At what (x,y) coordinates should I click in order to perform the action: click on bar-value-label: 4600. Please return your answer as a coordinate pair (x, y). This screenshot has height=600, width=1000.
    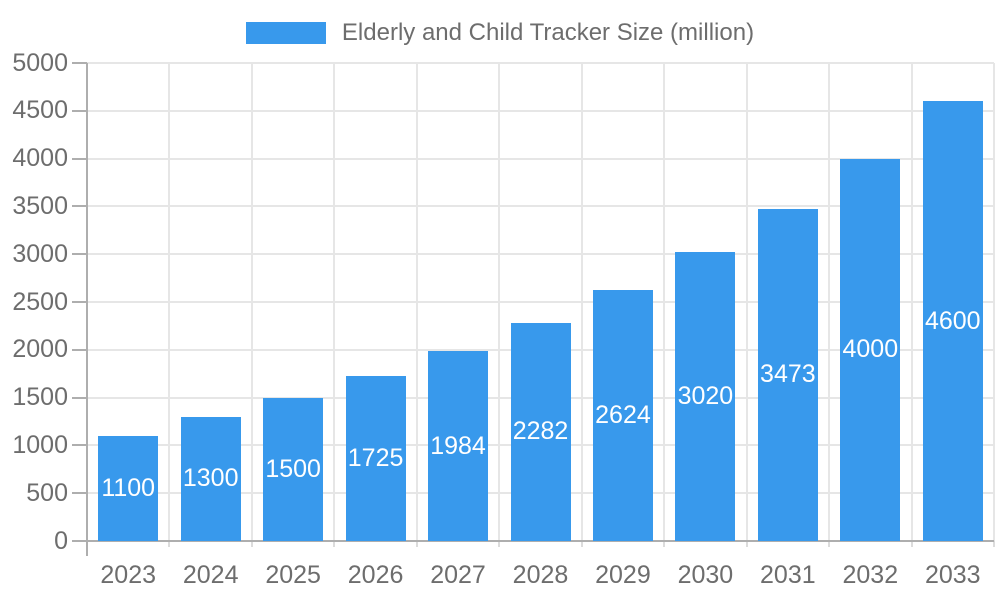
    Looking at the image, I should click on (952, 320).